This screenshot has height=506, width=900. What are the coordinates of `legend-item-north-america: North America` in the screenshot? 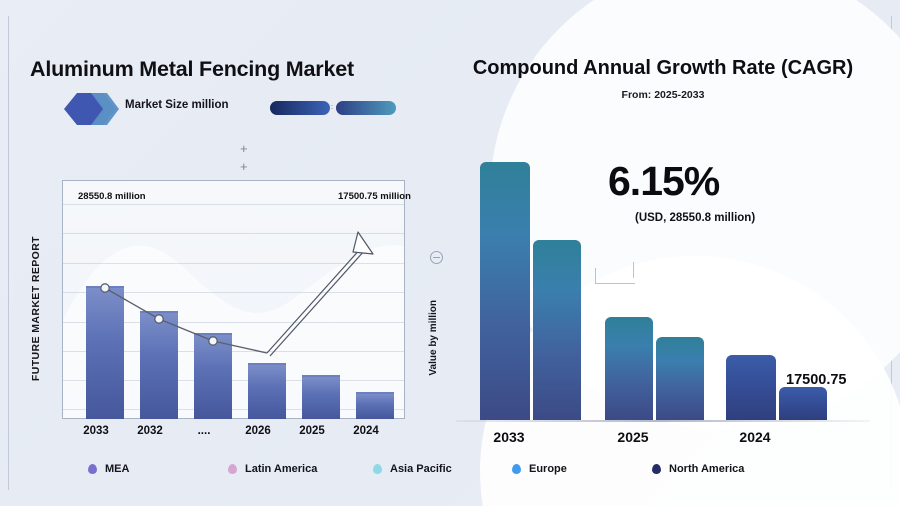 It's located at (698, 469).